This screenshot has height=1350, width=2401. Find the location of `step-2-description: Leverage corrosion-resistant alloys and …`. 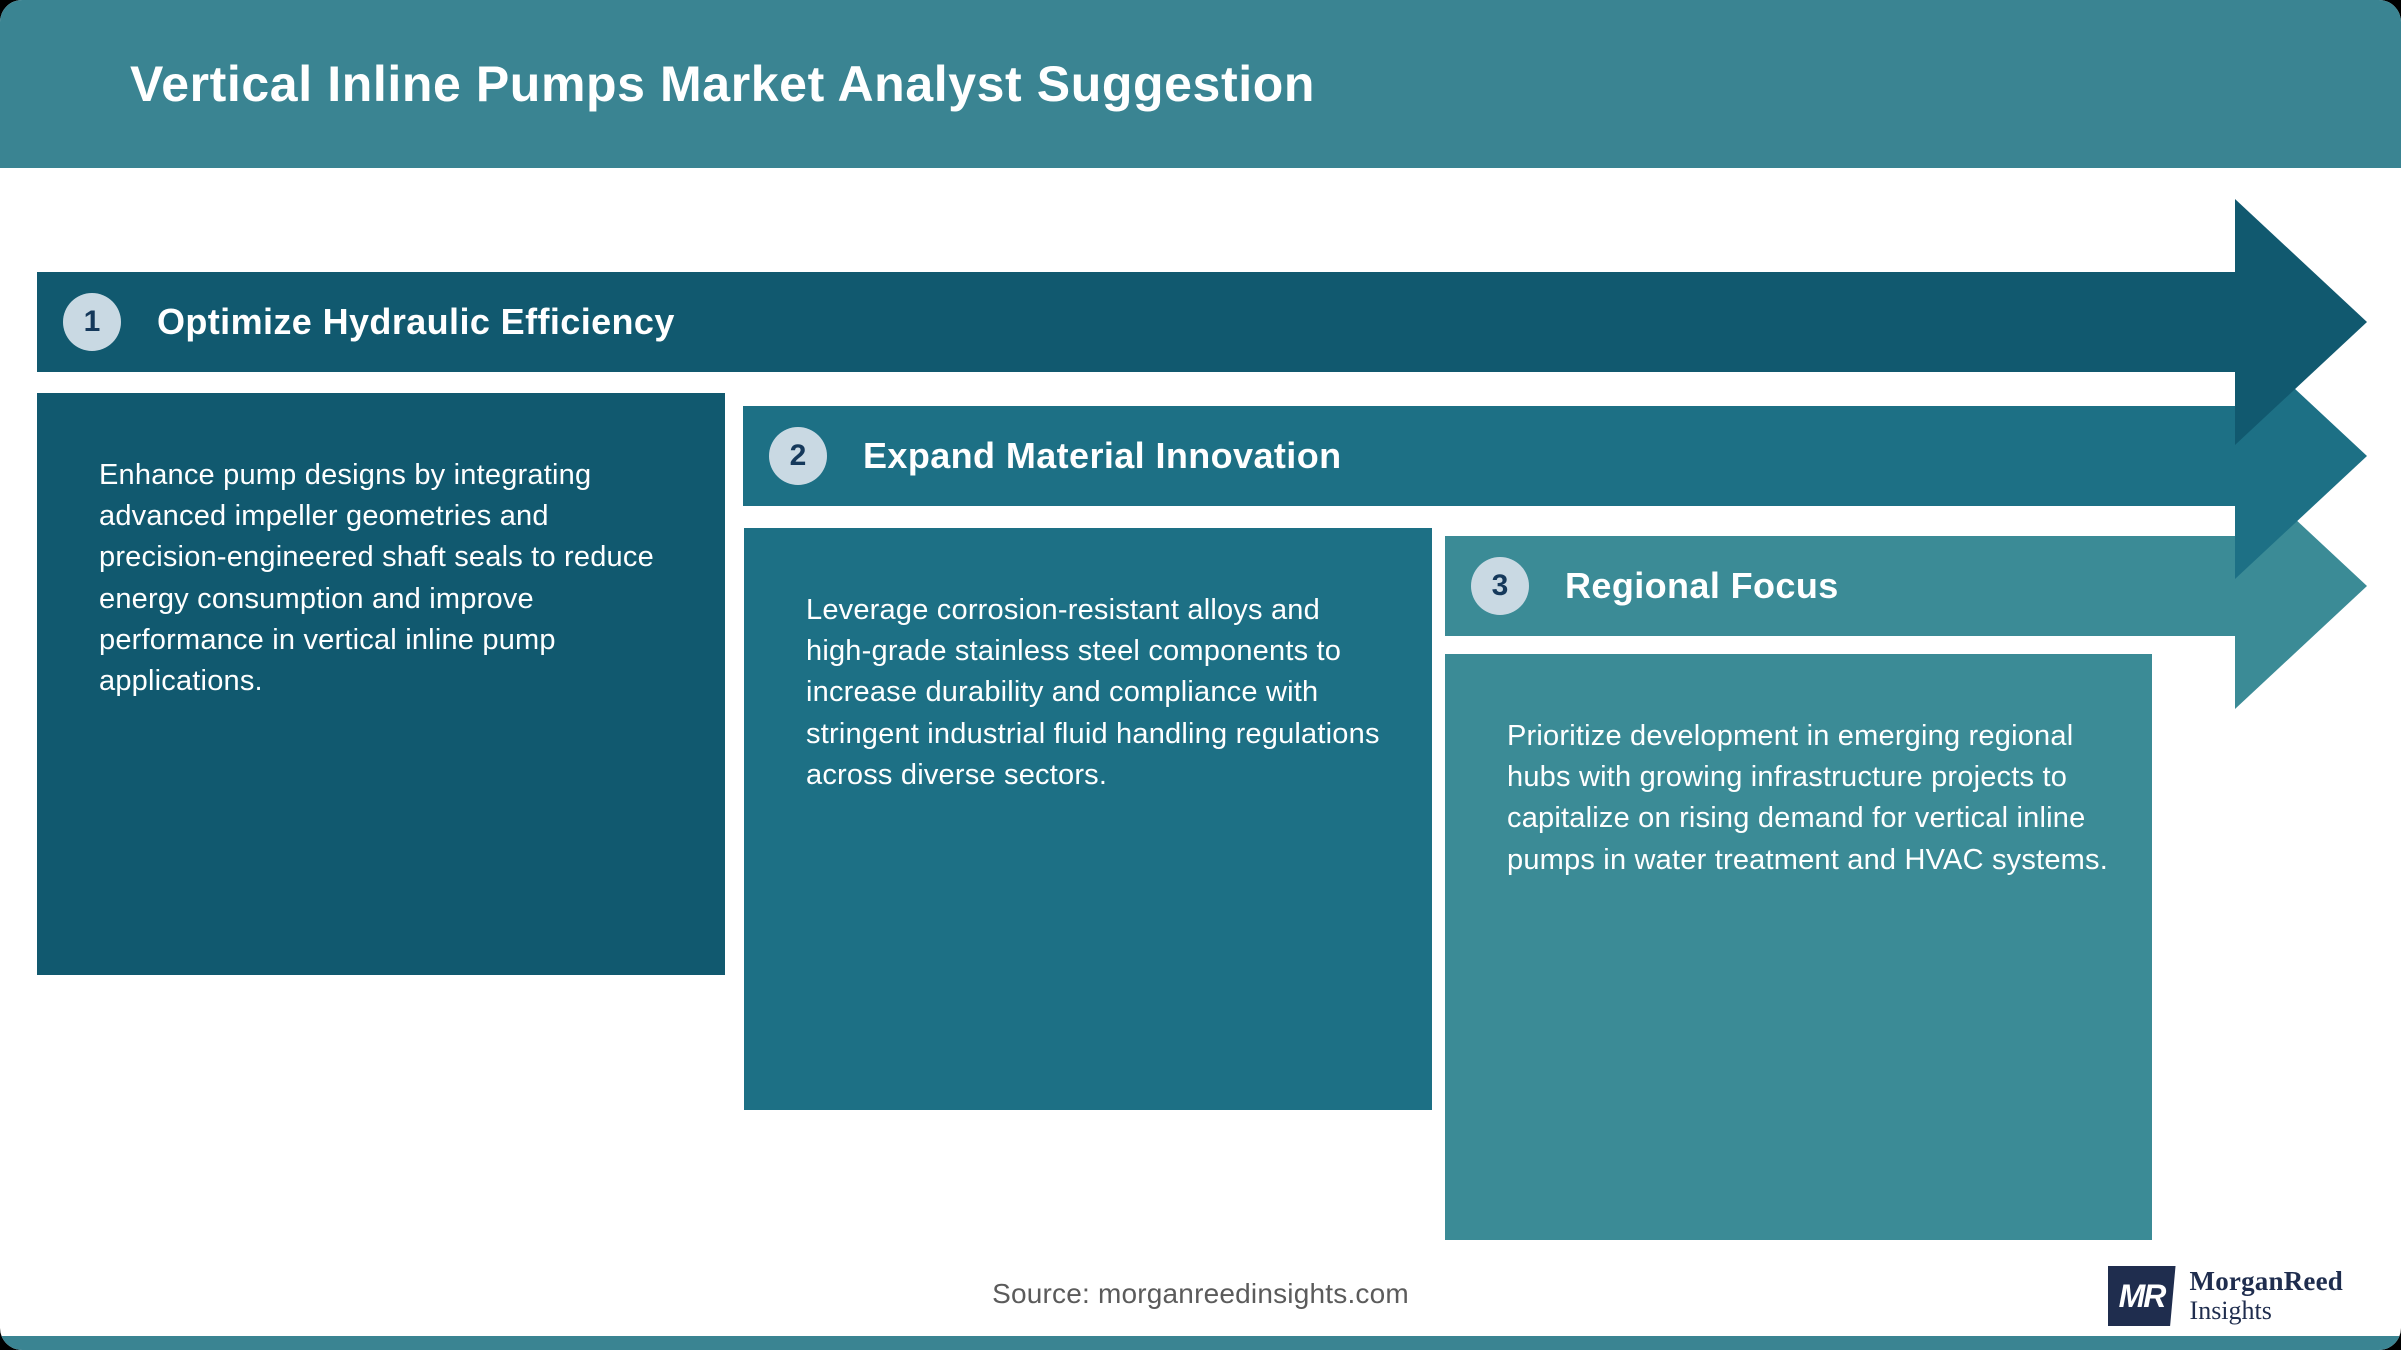

step-2-description: Leverage corrosion-resistant alloys and … is located at coordinates (1093, 692).